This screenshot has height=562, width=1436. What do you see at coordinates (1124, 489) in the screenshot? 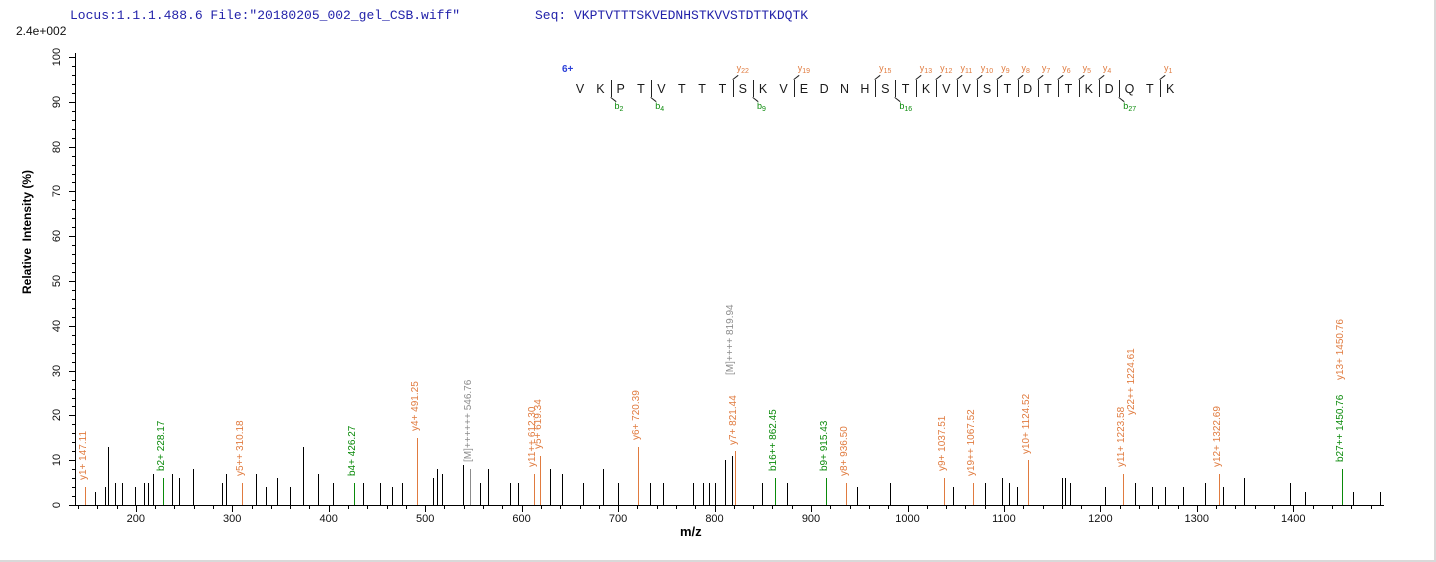
I see `assigned-peak-y11+` at bounding box center [1124, 489].